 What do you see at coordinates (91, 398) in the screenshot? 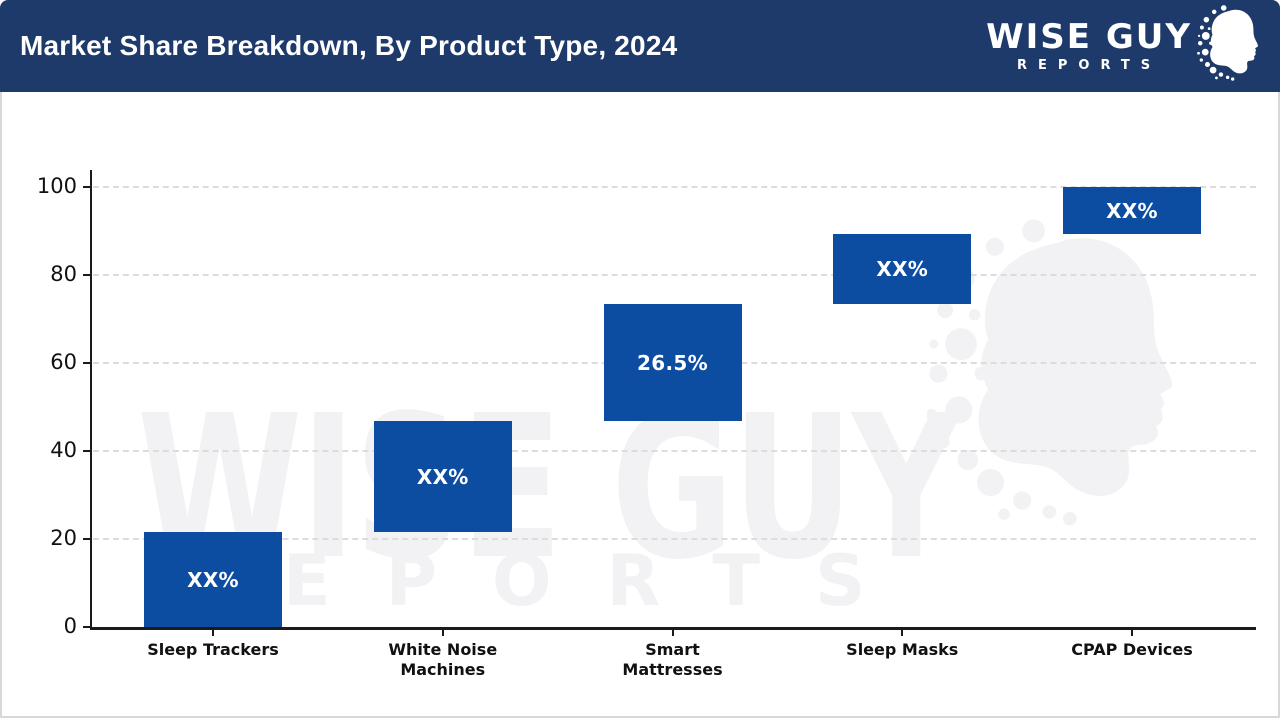
I see `y-axis` at bounding box center [91, 398].